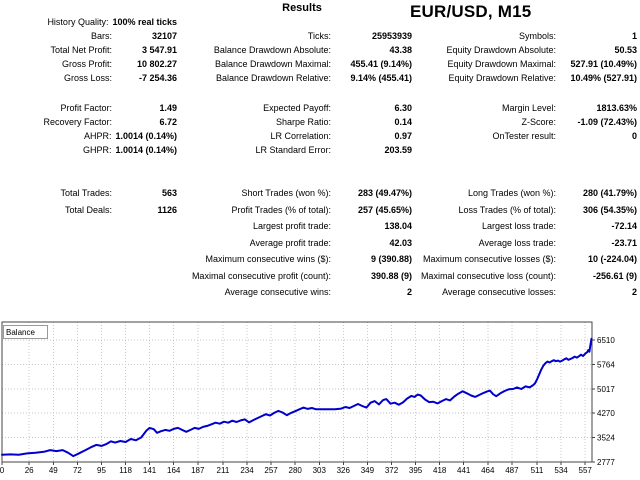 The height and width of the screenshot is (480, 640). I want to click on stat-row: Long Trades (won %): 280 (41.79%), so click(528, 193).